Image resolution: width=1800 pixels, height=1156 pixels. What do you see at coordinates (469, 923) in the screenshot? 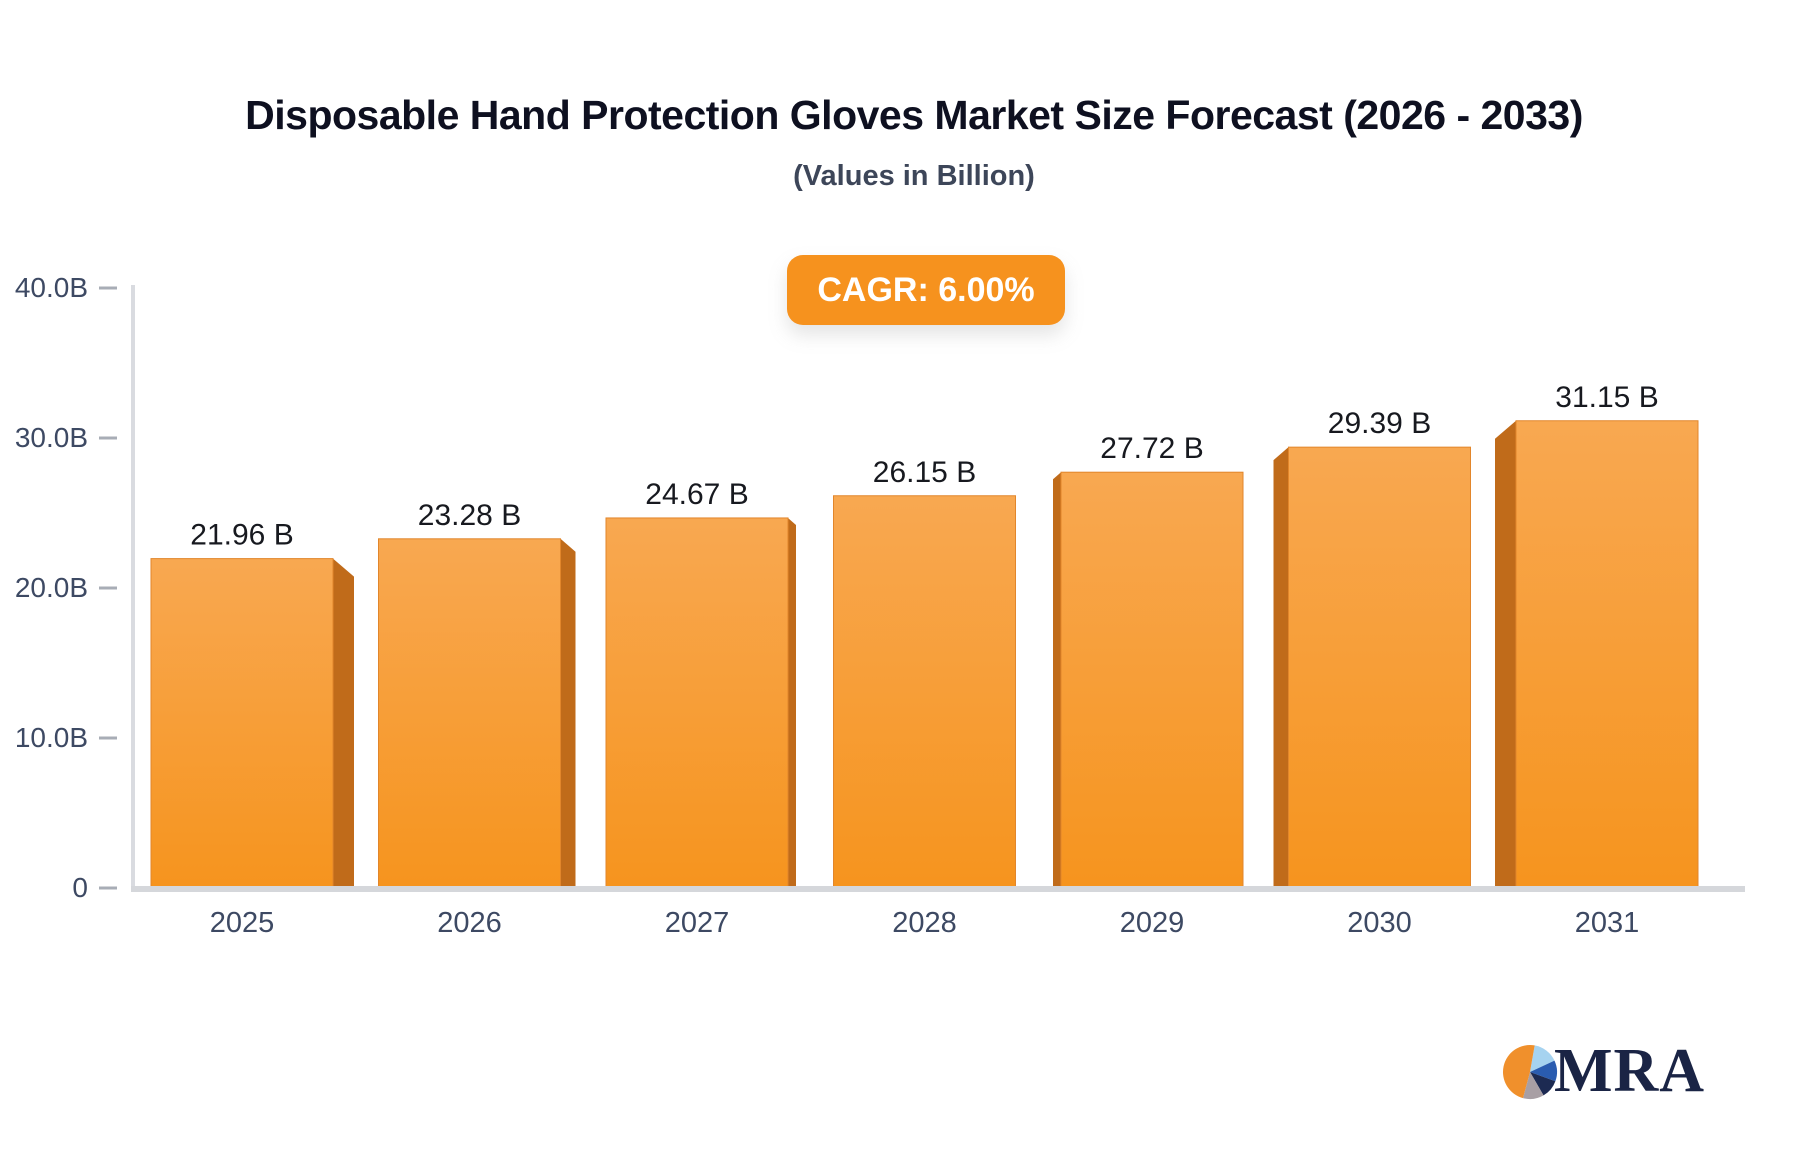
I see `x-category-label: 2026` at bounding box center [469, 923].